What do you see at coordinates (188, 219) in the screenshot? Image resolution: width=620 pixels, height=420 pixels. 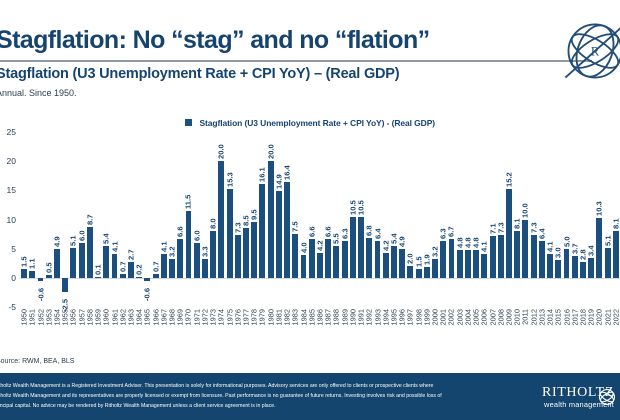 I see `bar-item: 11.5` at bounding box center [188, 219].